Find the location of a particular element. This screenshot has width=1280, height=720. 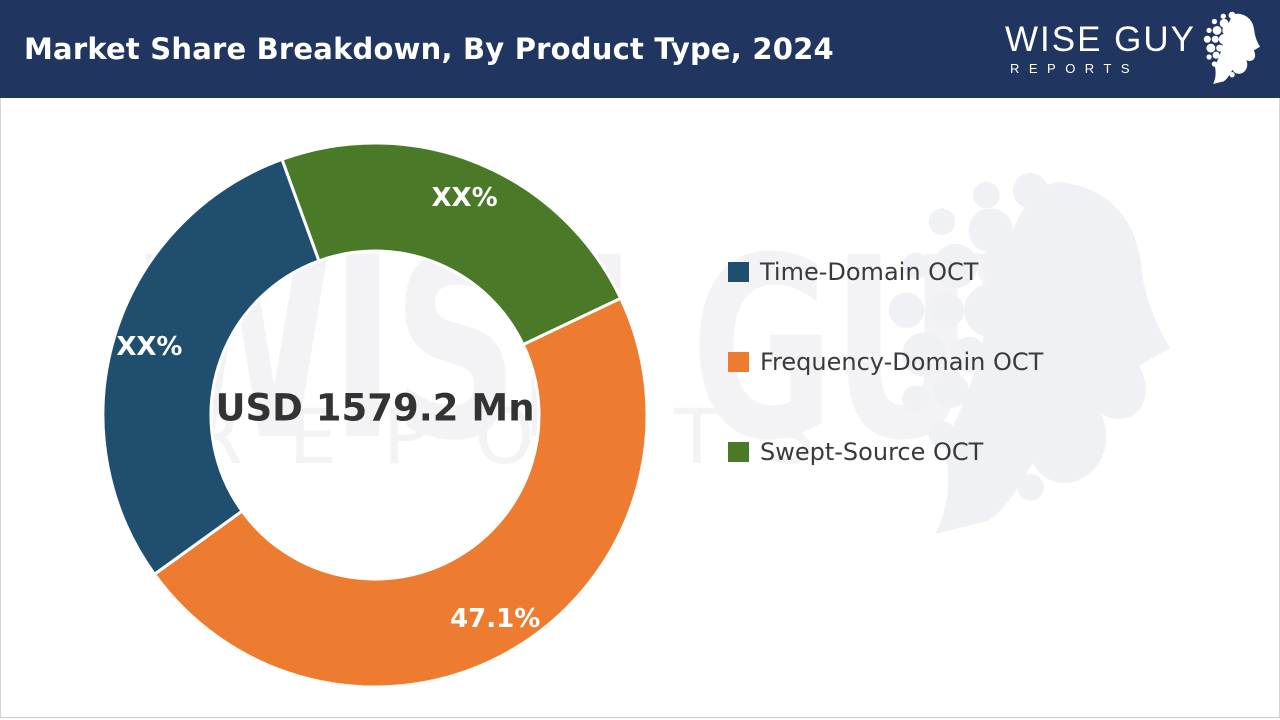

legend-item-frequency-domain-oct: Frequency-Domain OCT is located at coordinates (885, 362).